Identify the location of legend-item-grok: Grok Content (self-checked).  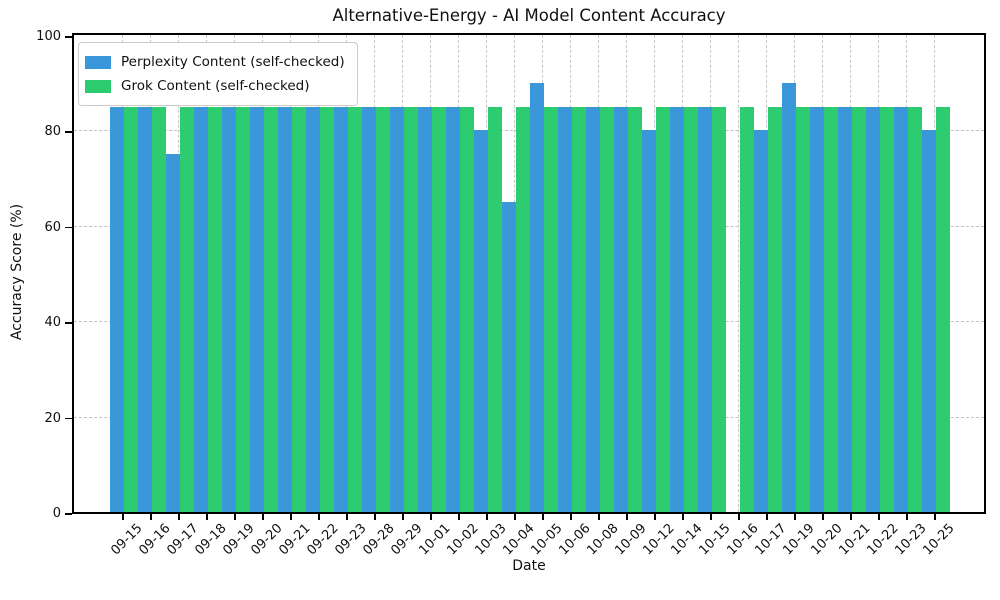
(215, 86).